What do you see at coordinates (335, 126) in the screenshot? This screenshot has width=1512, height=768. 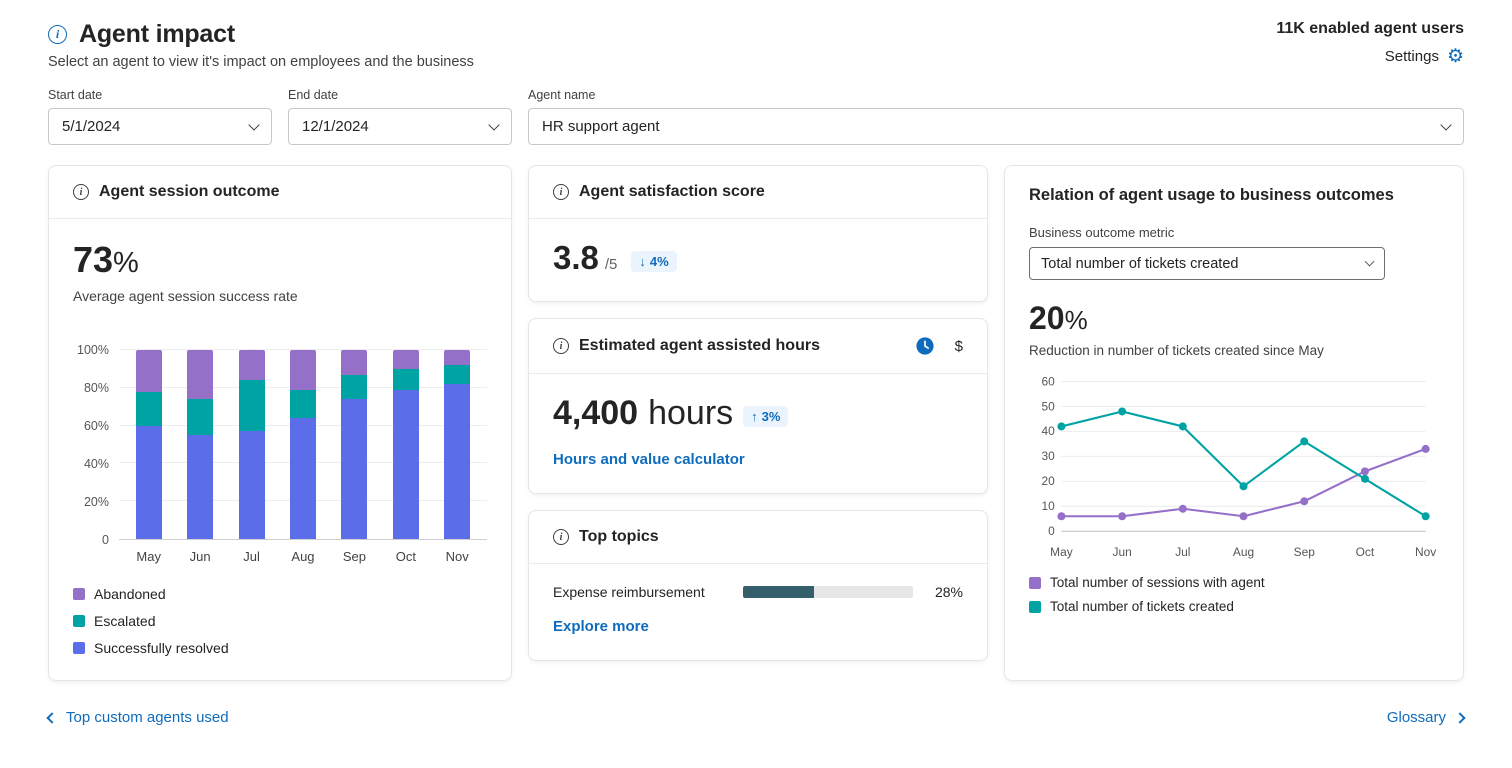 I see `end-date-value: 12/1/2024` at bounding box center [335, 126].